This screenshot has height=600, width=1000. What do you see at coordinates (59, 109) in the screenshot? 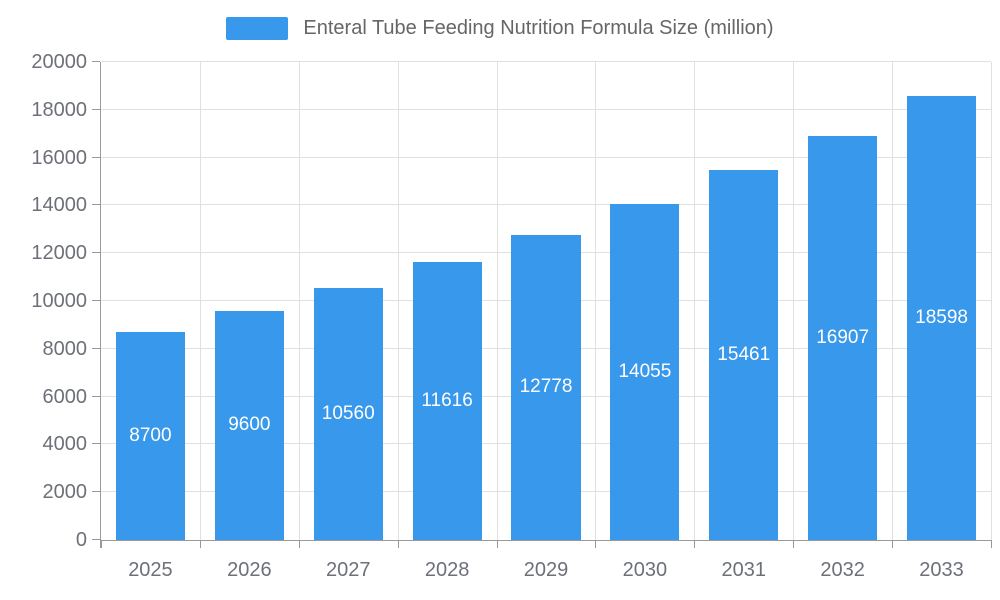
I see `y-axis-tick-label: 18000` at bounding box center [59, 109].